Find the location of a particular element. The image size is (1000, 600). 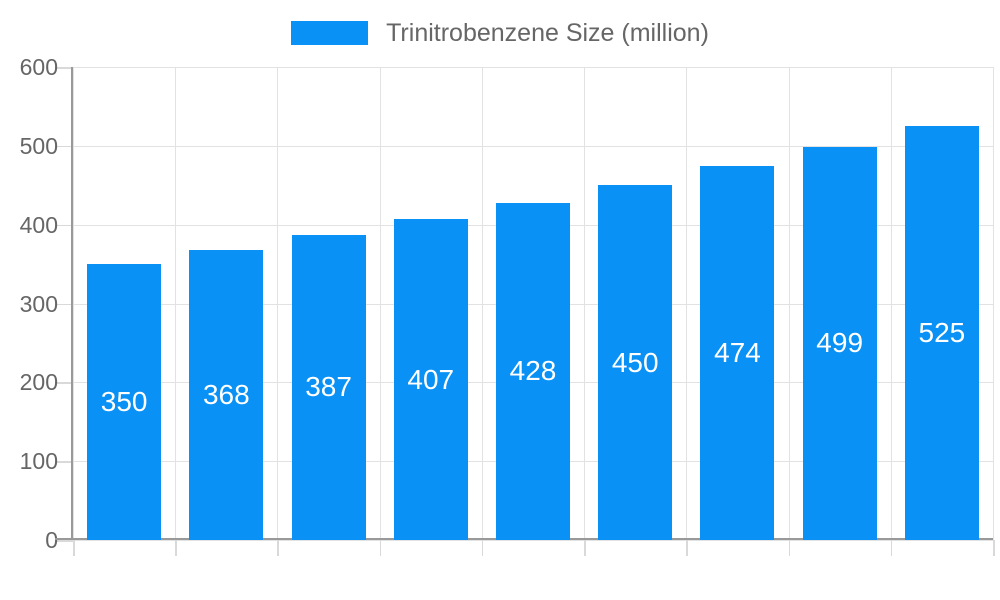

bar-2025 is located at coordinates (124, 402).